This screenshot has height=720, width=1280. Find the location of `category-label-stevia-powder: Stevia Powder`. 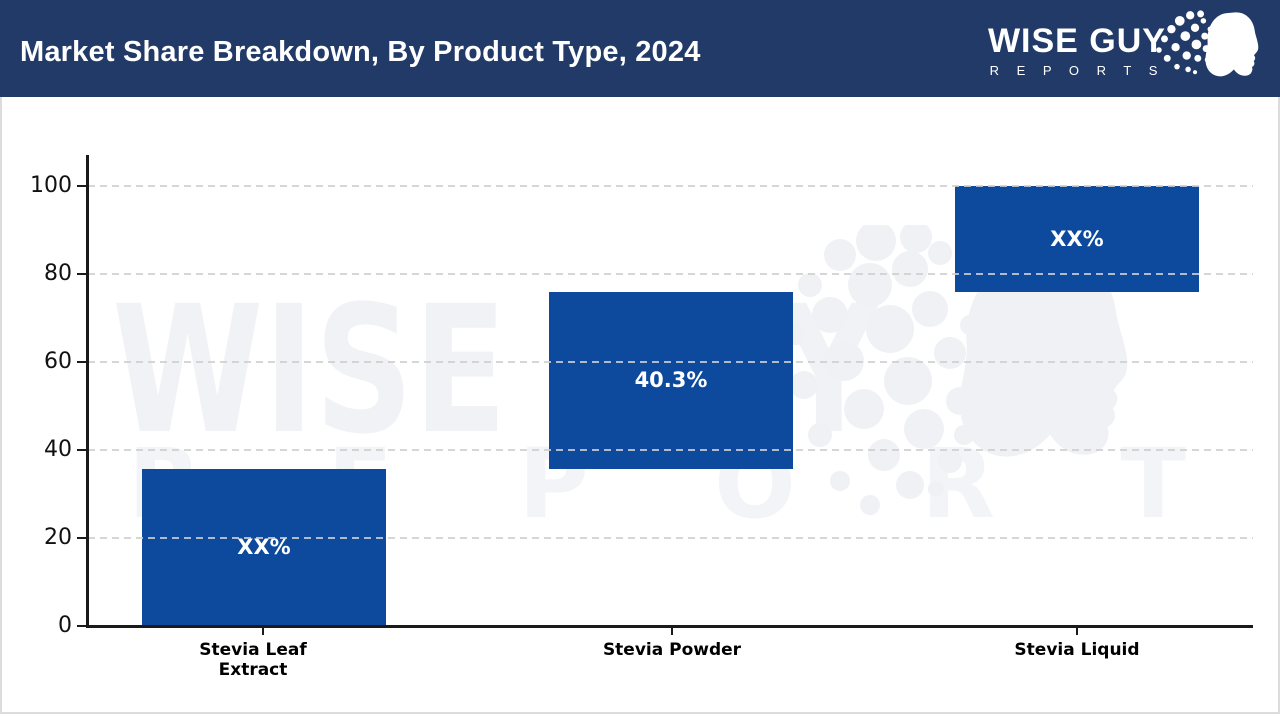

category-label-stevia-powder: Stevia Powder is located at coordinates (672, 650).